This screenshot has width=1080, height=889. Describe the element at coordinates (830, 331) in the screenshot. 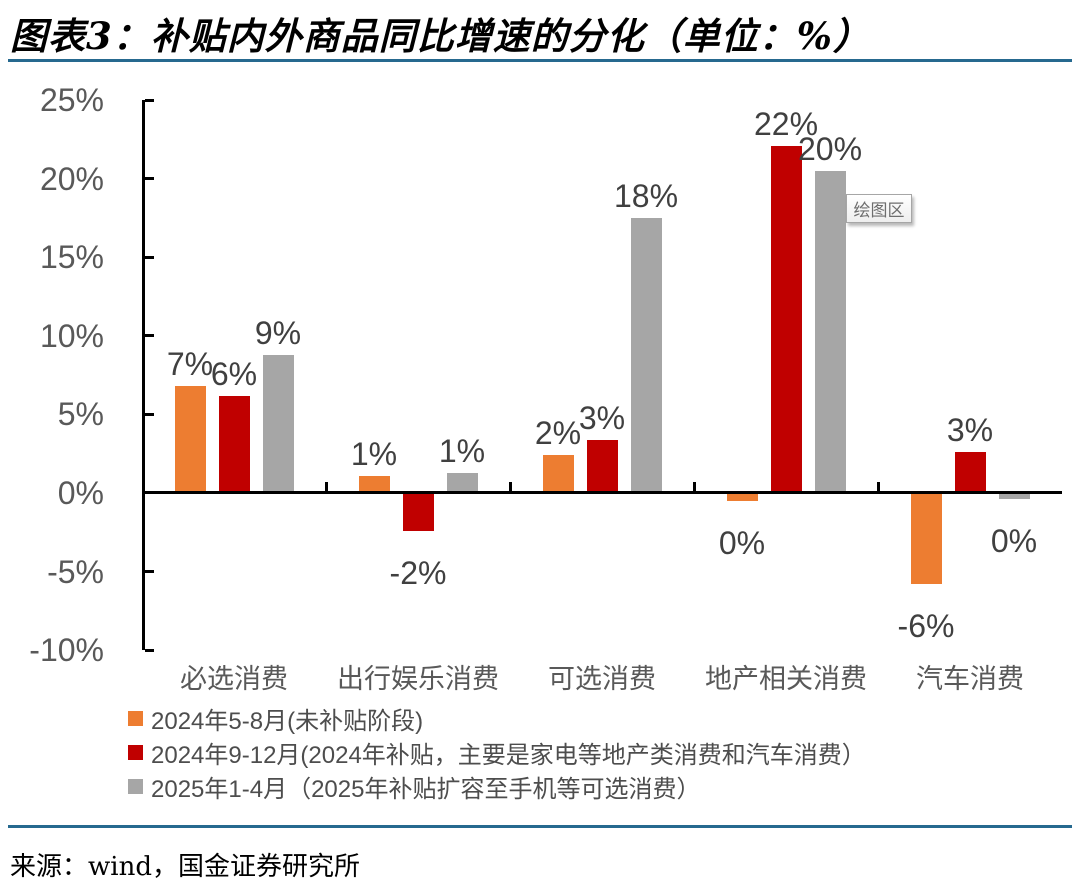

I see `bar-地产相关消费-3` at that location.